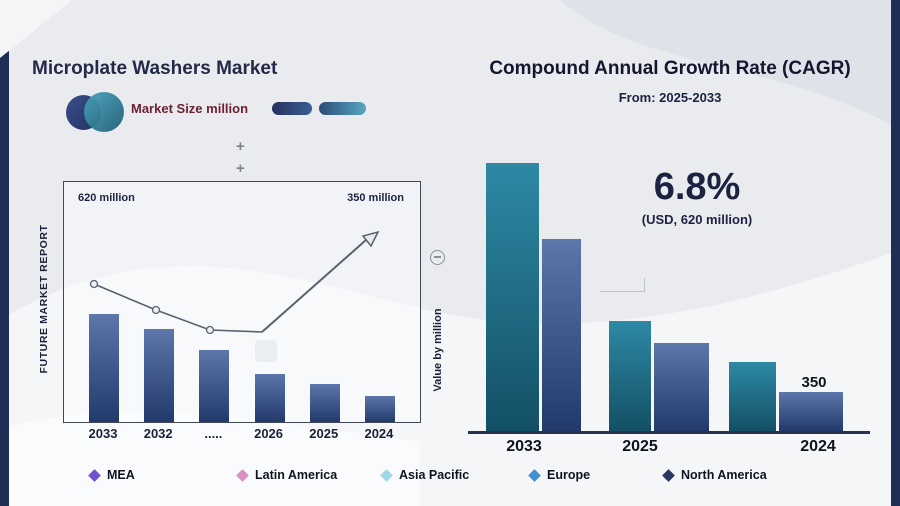  What do you see at coordinates (104, 368) in the screenshot?
I see `market-bar-2033` at bounding box center [104, 368].